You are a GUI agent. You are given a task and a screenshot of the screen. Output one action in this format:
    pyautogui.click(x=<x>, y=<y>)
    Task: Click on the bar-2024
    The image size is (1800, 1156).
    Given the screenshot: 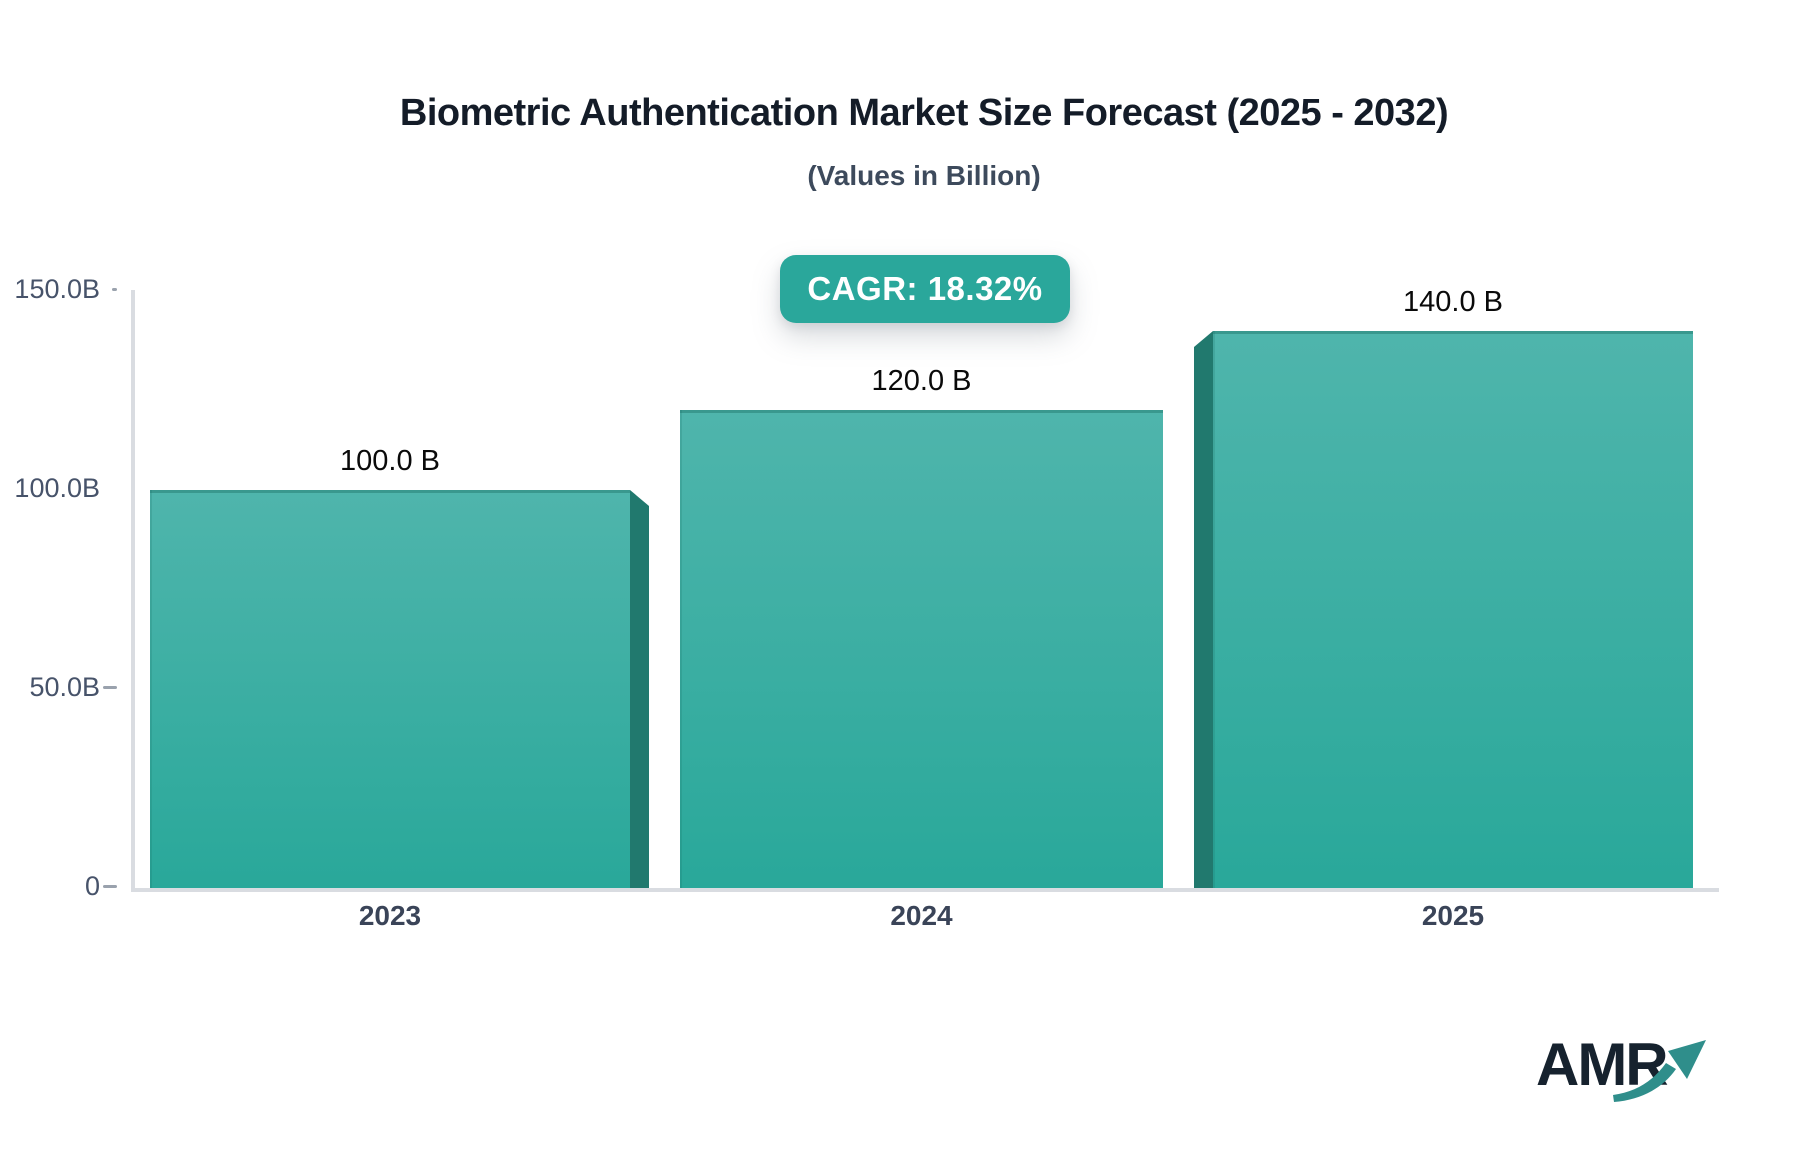 What is the action you would take?
    pyautogui.click(x=921, y=649)
    